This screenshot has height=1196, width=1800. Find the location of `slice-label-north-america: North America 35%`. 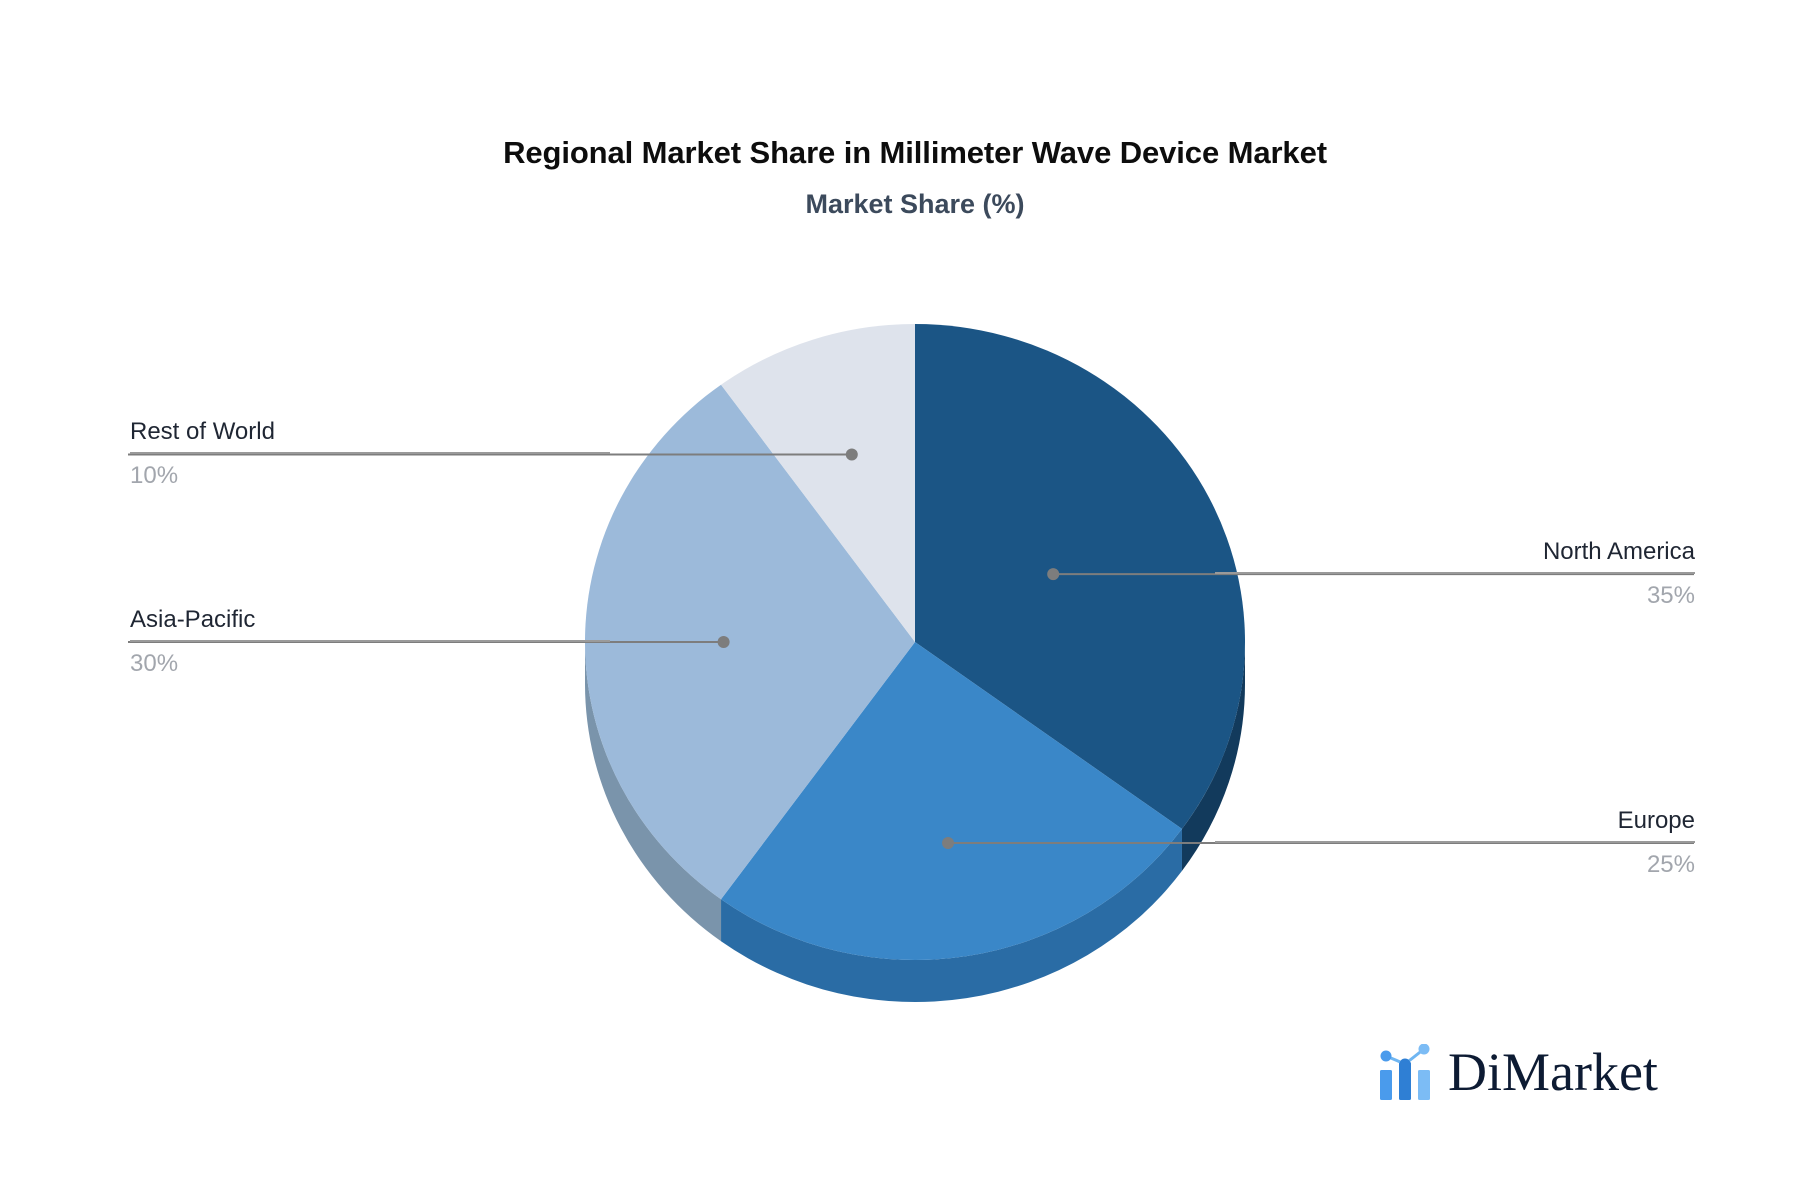

slice-label-north-america: North America 35% is located at coordinates (1455, 574).